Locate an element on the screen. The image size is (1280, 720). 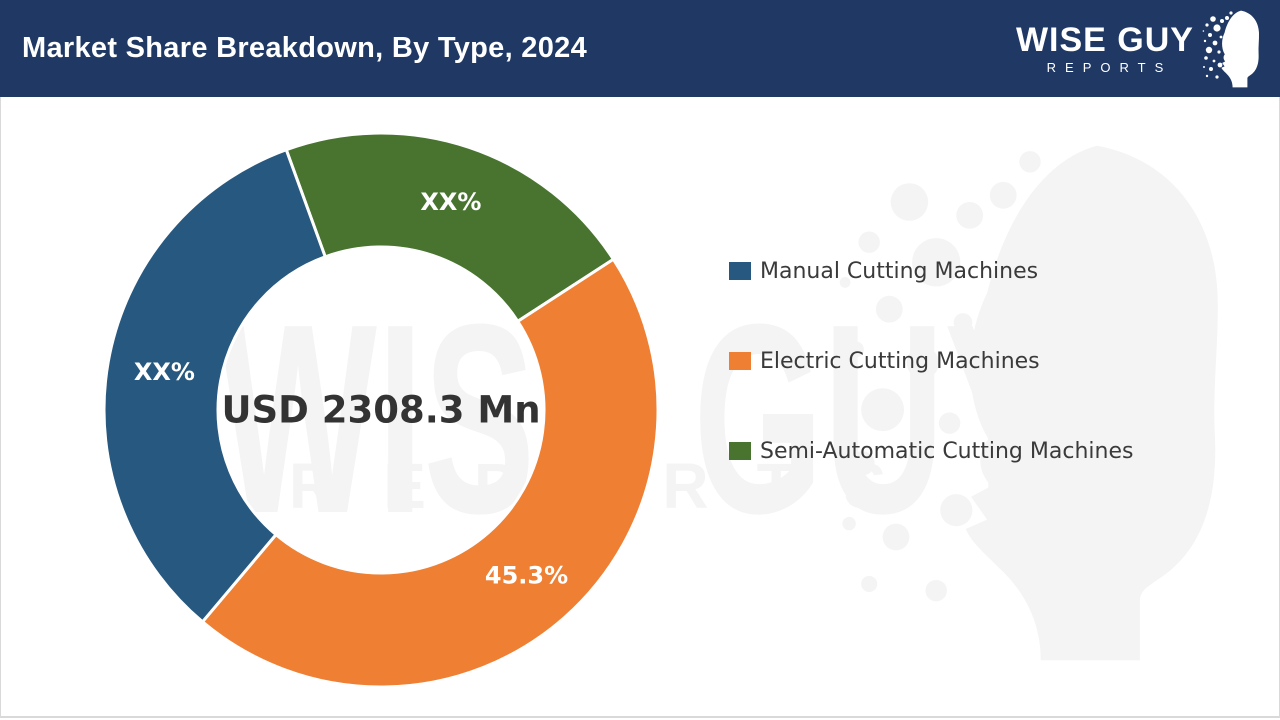
legend-label: Electric Cutting Machines is located at coordinates (900, 361).